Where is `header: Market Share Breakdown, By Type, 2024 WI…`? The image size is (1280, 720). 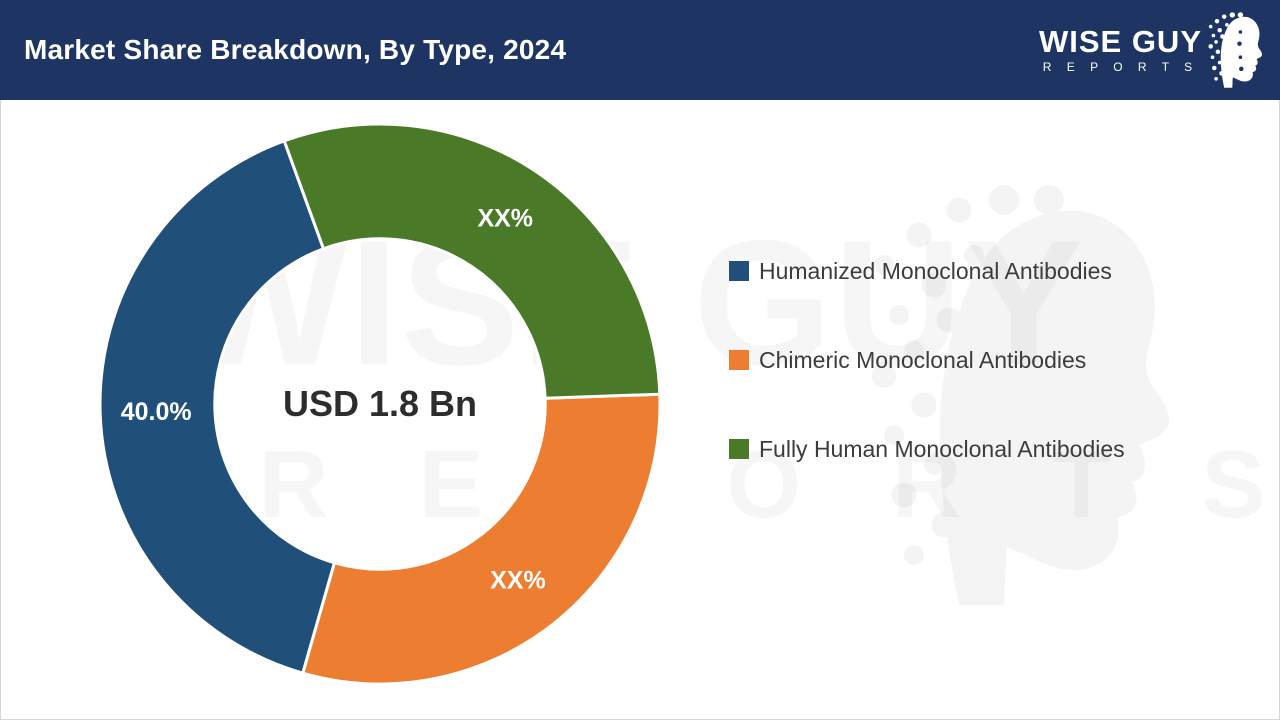 header: Market Share Breakdown, By Type, 2024 WI… is located at coordinates (640, 50).